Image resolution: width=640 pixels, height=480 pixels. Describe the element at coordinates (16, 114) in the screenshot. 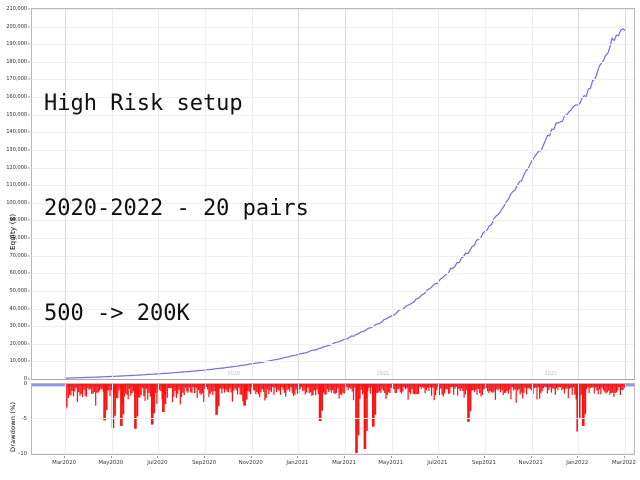

I see `equity-y-tick-label: 150,000` at that location.